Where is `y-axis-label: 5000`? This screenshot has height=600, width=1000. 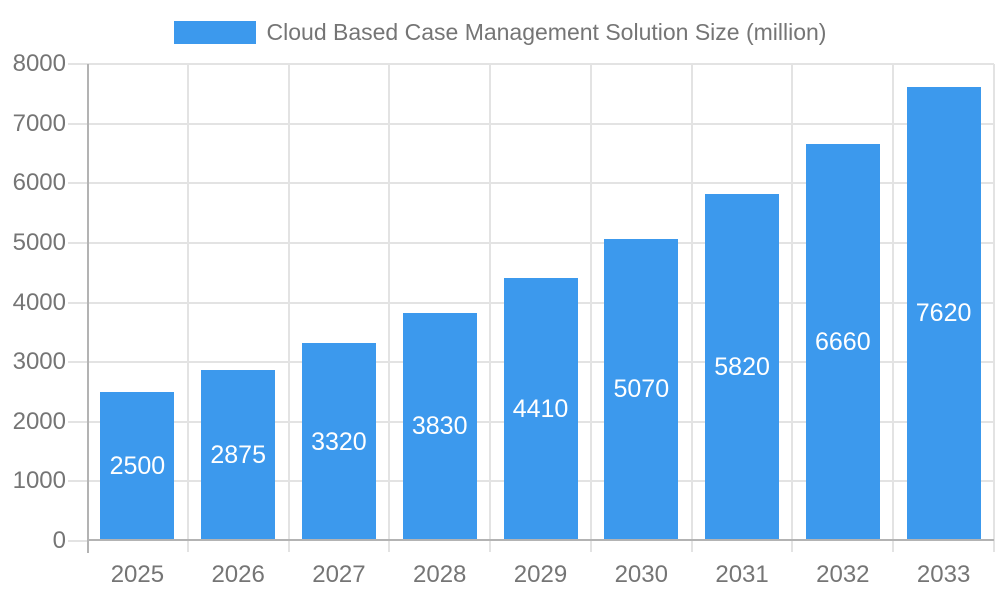
y-axis-label: 5000 is located at coordinates (39, 242).